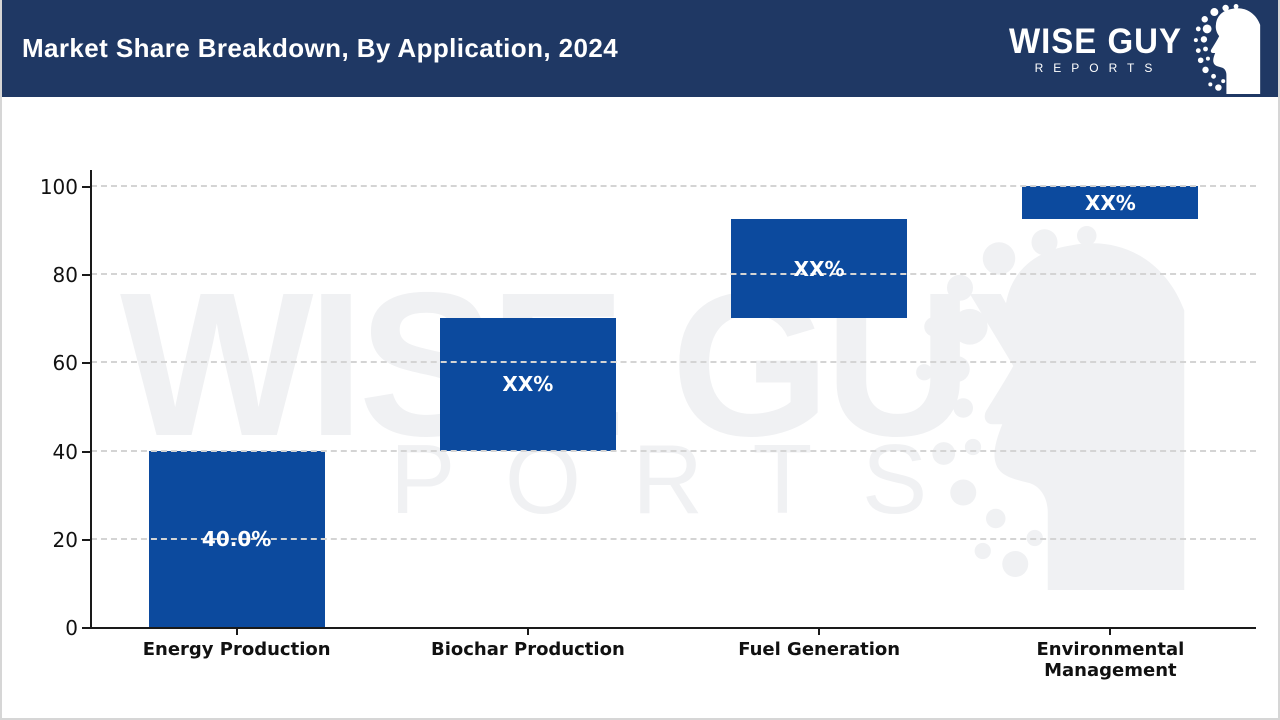 This screenshot has width=1280, height=720. I want to click on wiseguy-face-icon, so click(1227, 48).